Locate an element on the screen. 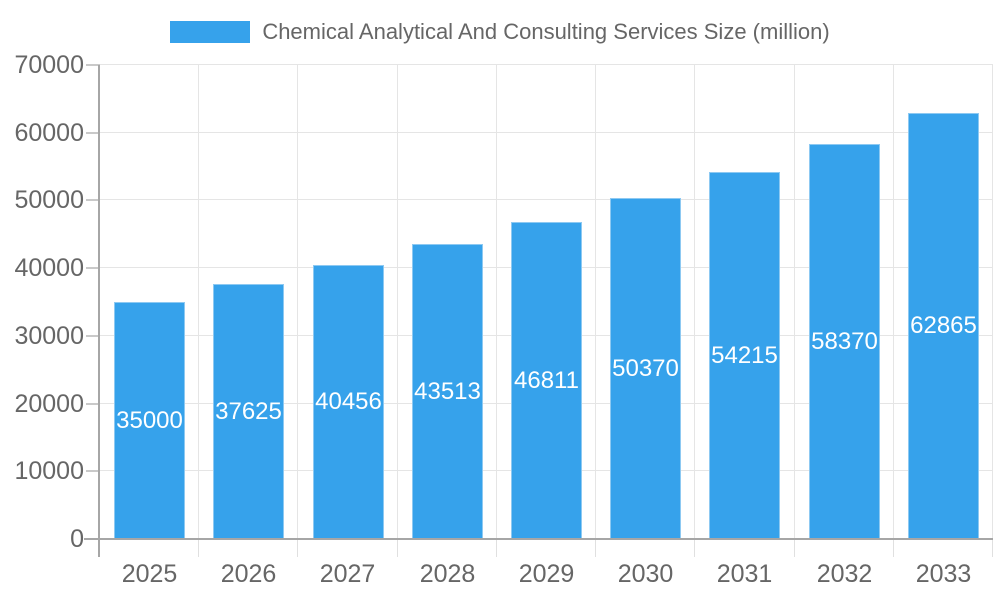 Image resolution: width=1000 pixels, height=600 pixels. y-axis-line is located at coordinates (99, 311).